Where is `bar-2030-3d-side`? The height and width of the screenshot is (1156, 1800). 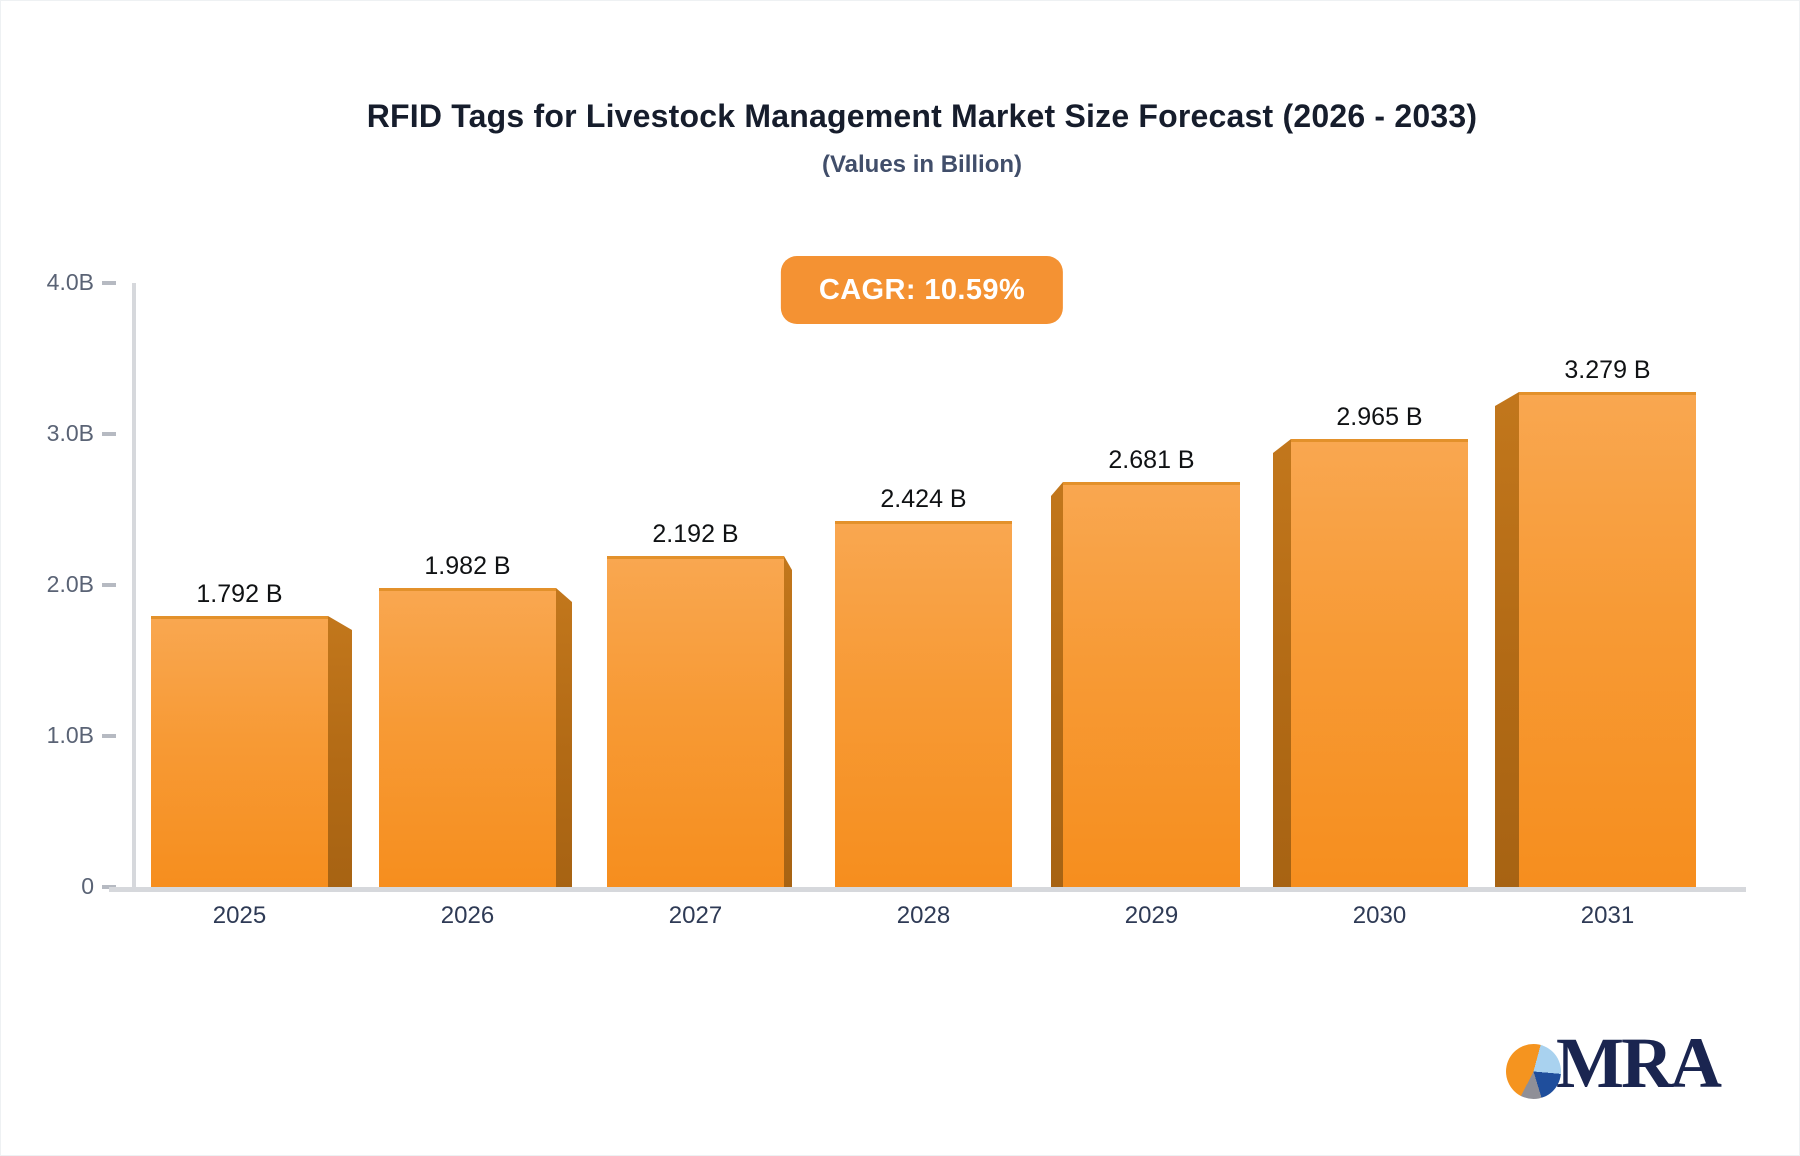
bar-2030-3d-side is located at coordinates (1282, 663).